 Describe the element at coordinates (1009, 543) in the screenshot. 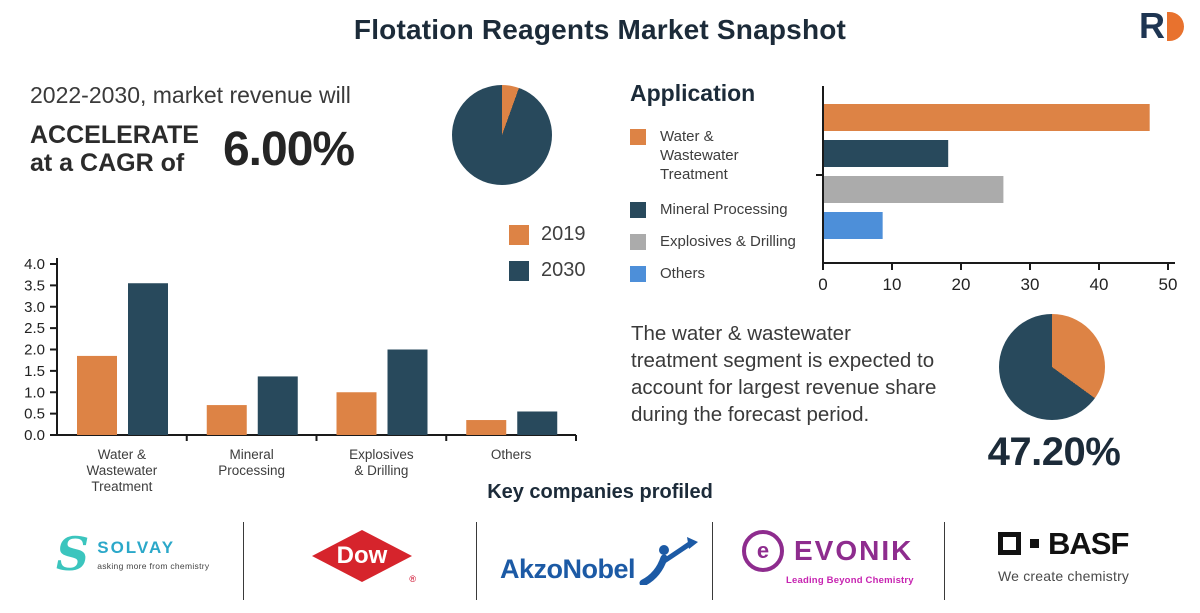

I see `basf-outline-square-icon` at that location.